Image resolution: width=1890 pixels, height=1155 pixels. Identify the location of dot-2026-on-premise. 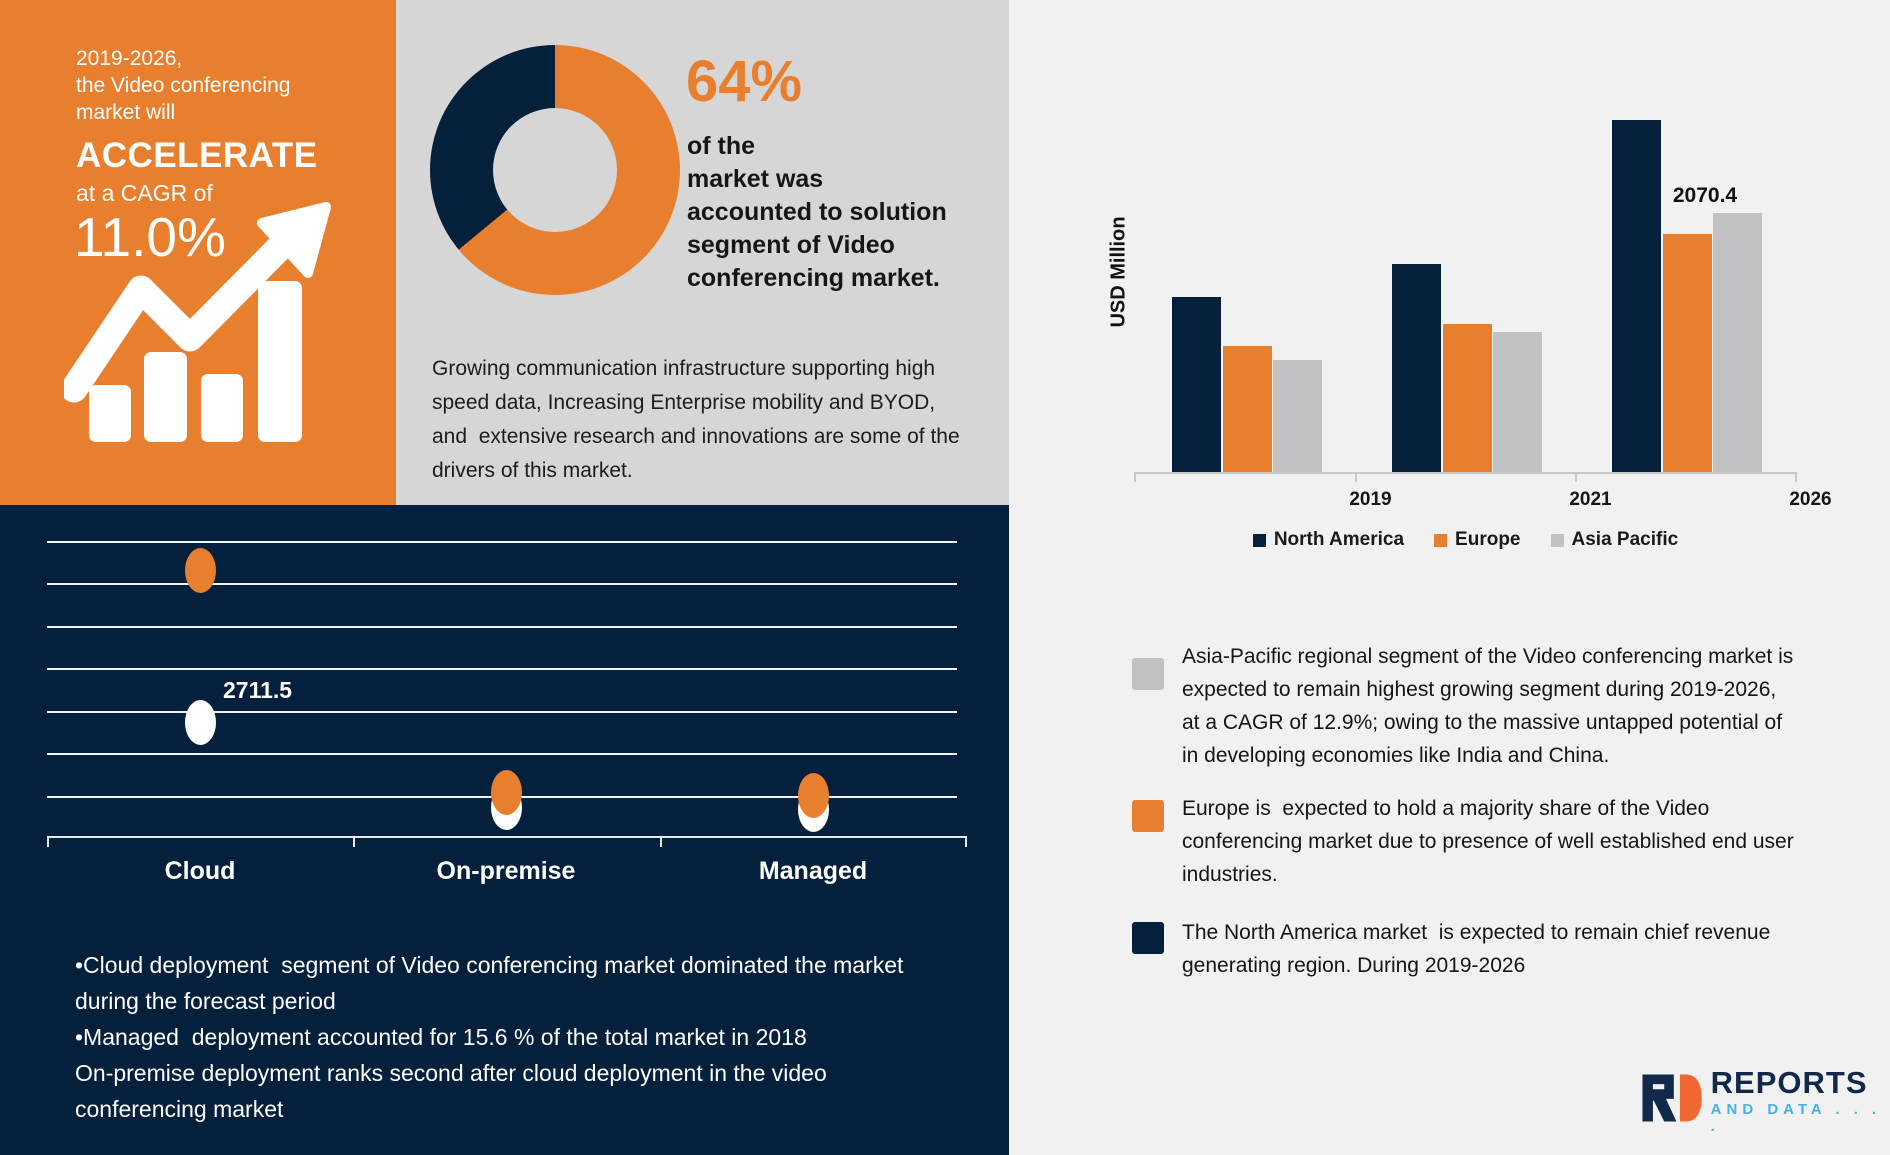
(506, 792).